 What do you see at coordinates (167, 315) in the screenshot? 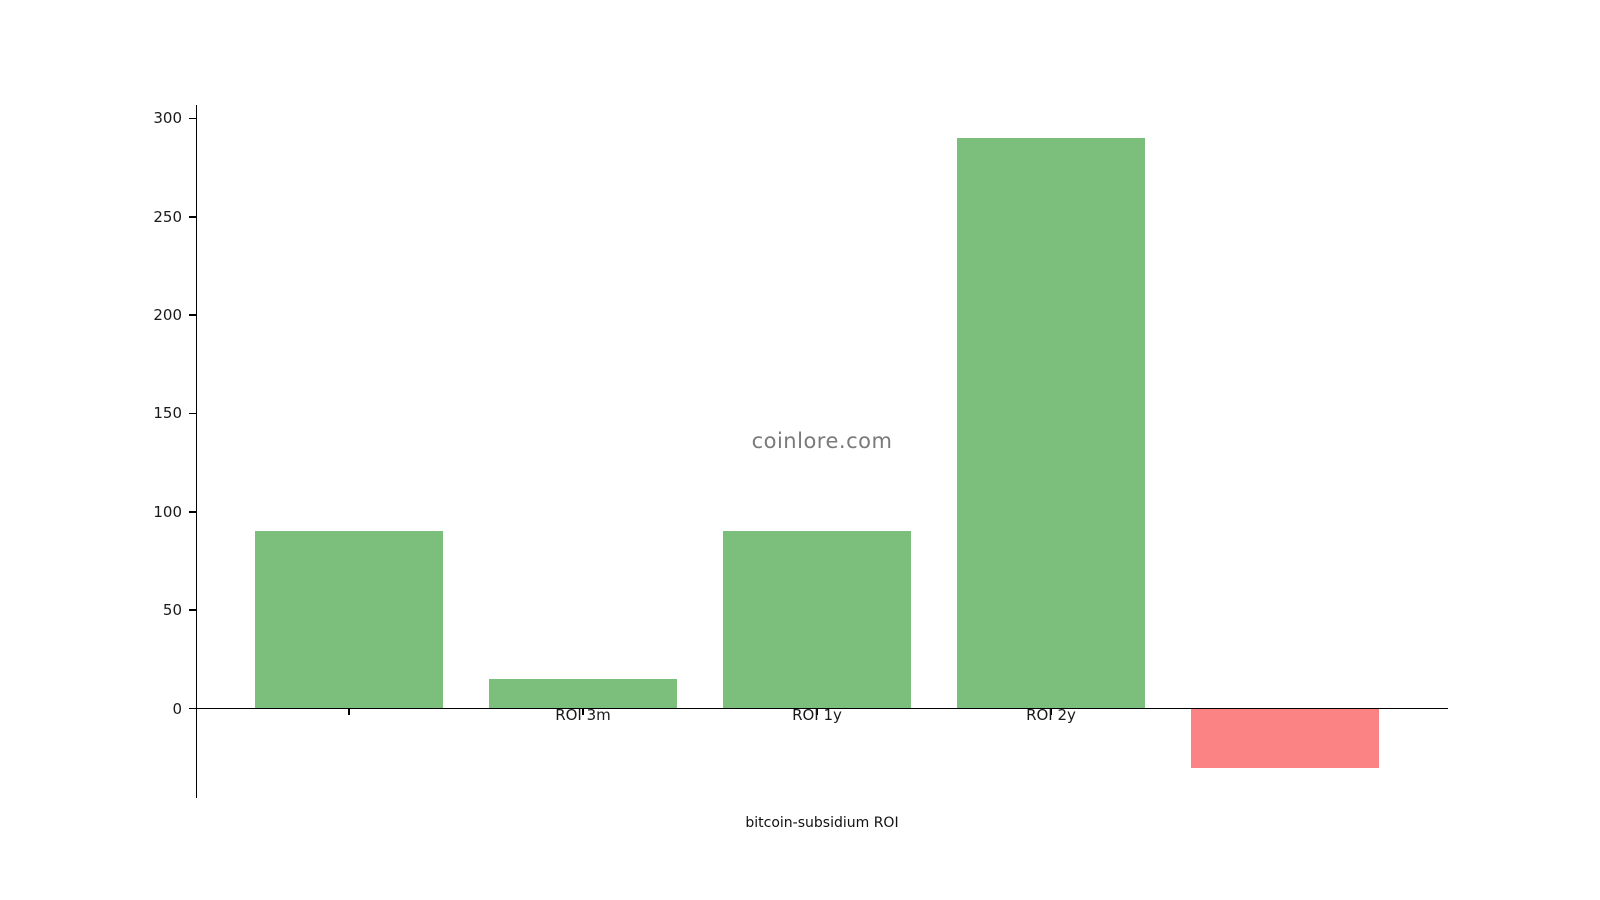
I see `y-tick-label: 200` at bounding box center [167, 315].